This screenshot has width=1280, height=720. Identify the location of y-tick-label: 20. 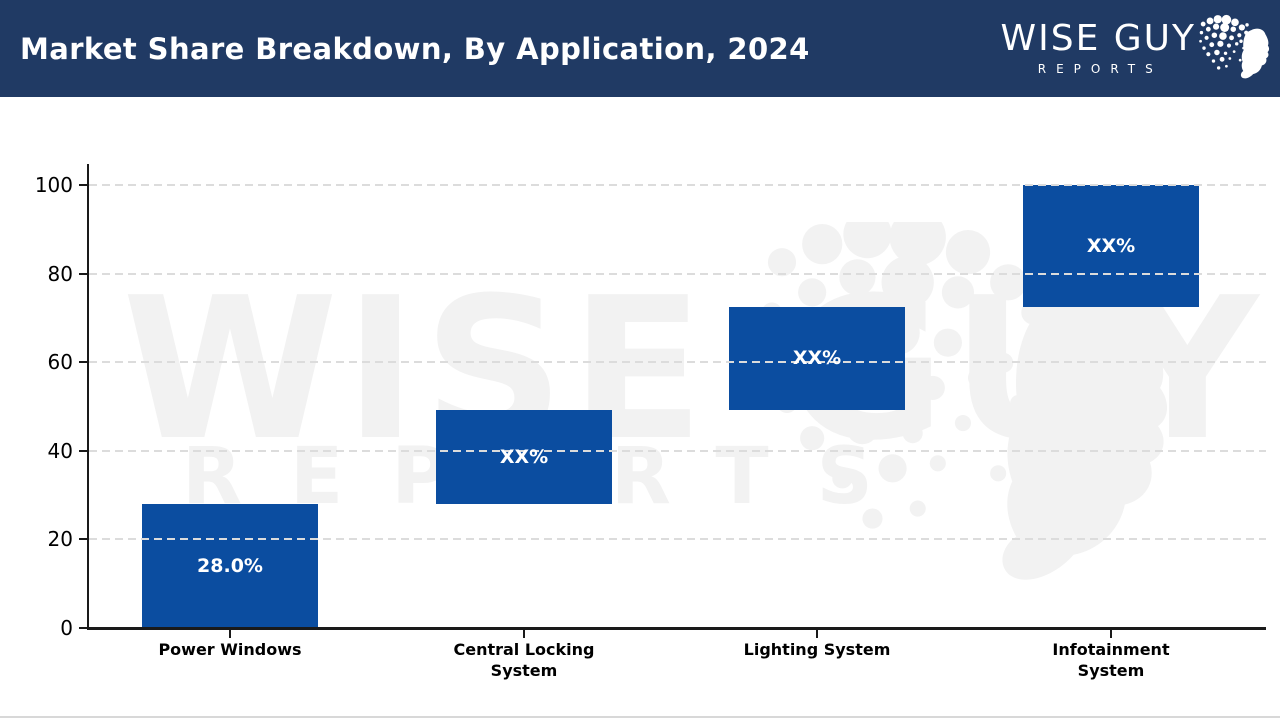
(60, 539).